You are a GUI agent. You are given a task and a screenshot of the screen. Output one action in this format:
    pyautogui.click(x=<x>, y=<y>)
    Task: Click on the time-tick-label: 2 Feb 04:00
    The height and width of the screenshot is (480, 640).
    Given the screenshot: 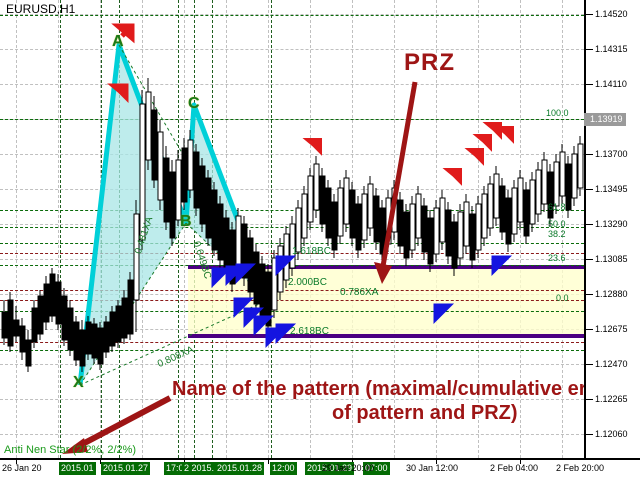 What is the action you would take?
    pyautogui.click(x=514, y=468)
    